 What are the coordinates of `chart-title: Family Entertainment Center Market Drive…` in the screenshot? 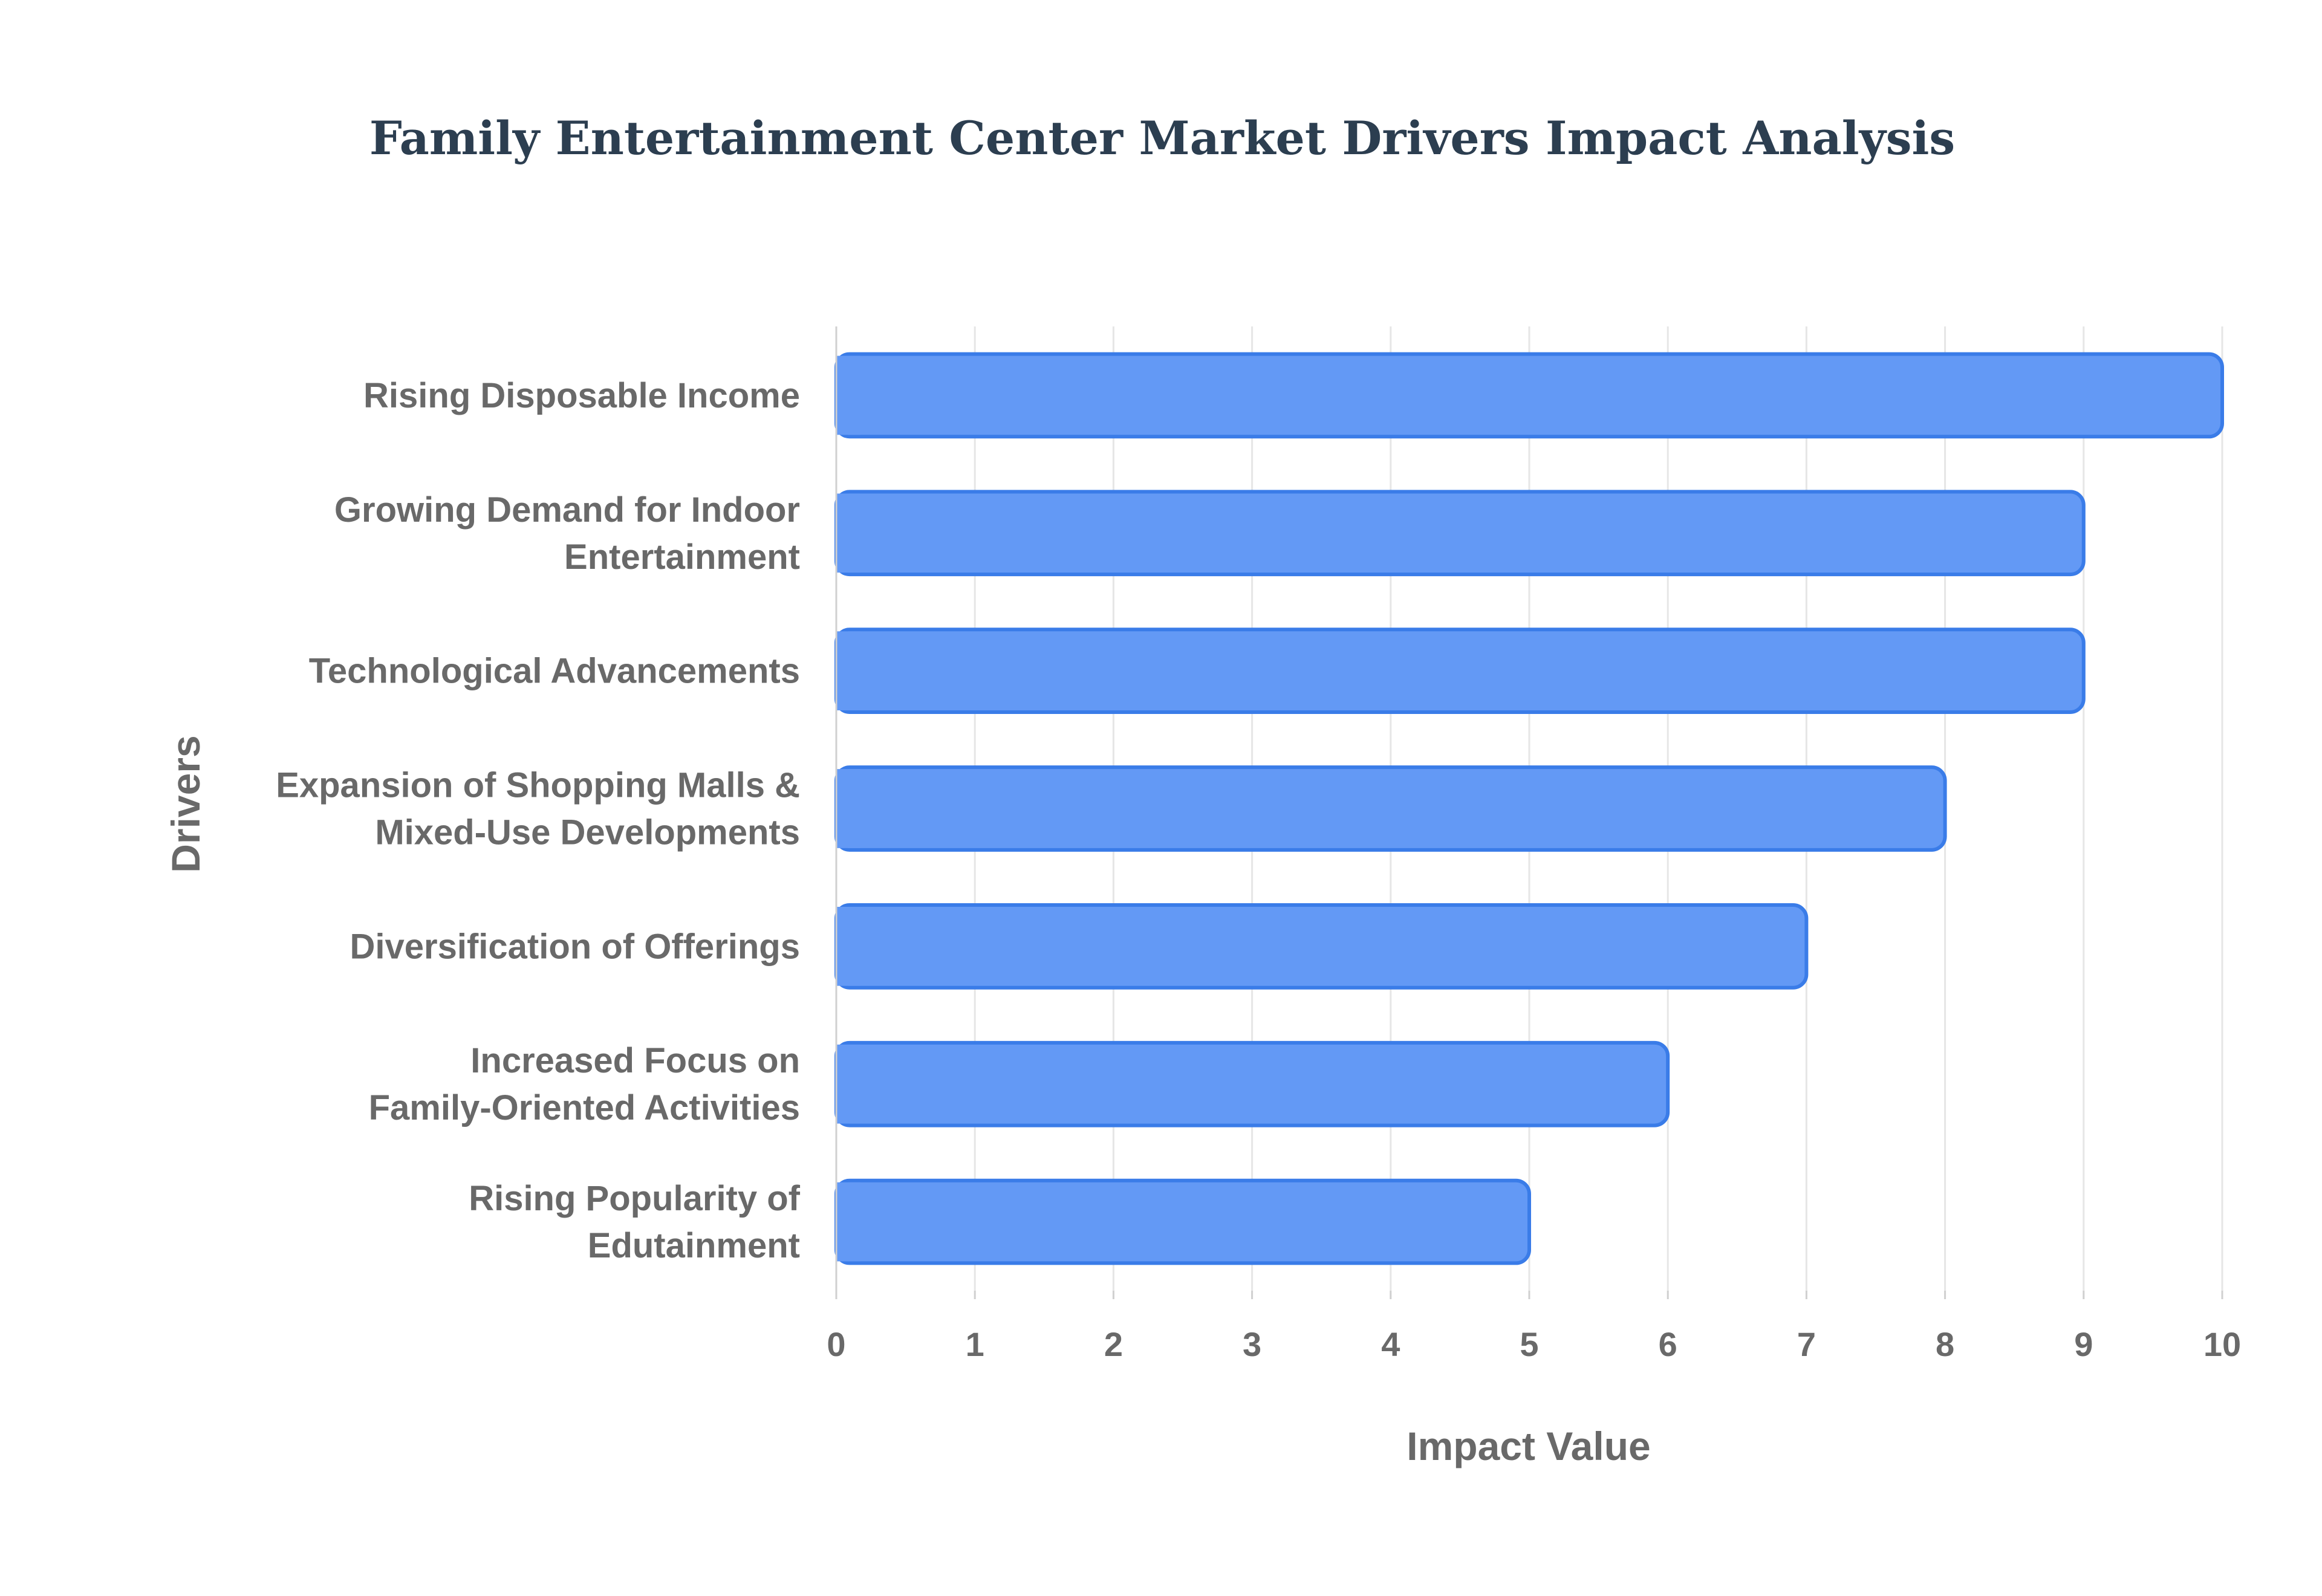 It's located at (1162, 138).